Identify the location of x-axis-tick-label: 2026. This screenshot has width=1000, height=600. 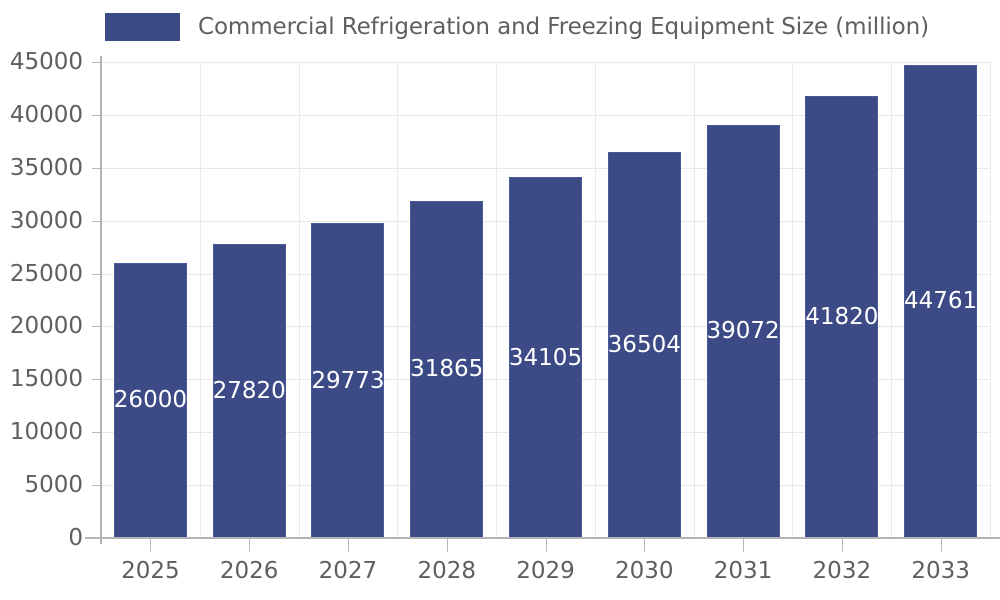
(249, 571).